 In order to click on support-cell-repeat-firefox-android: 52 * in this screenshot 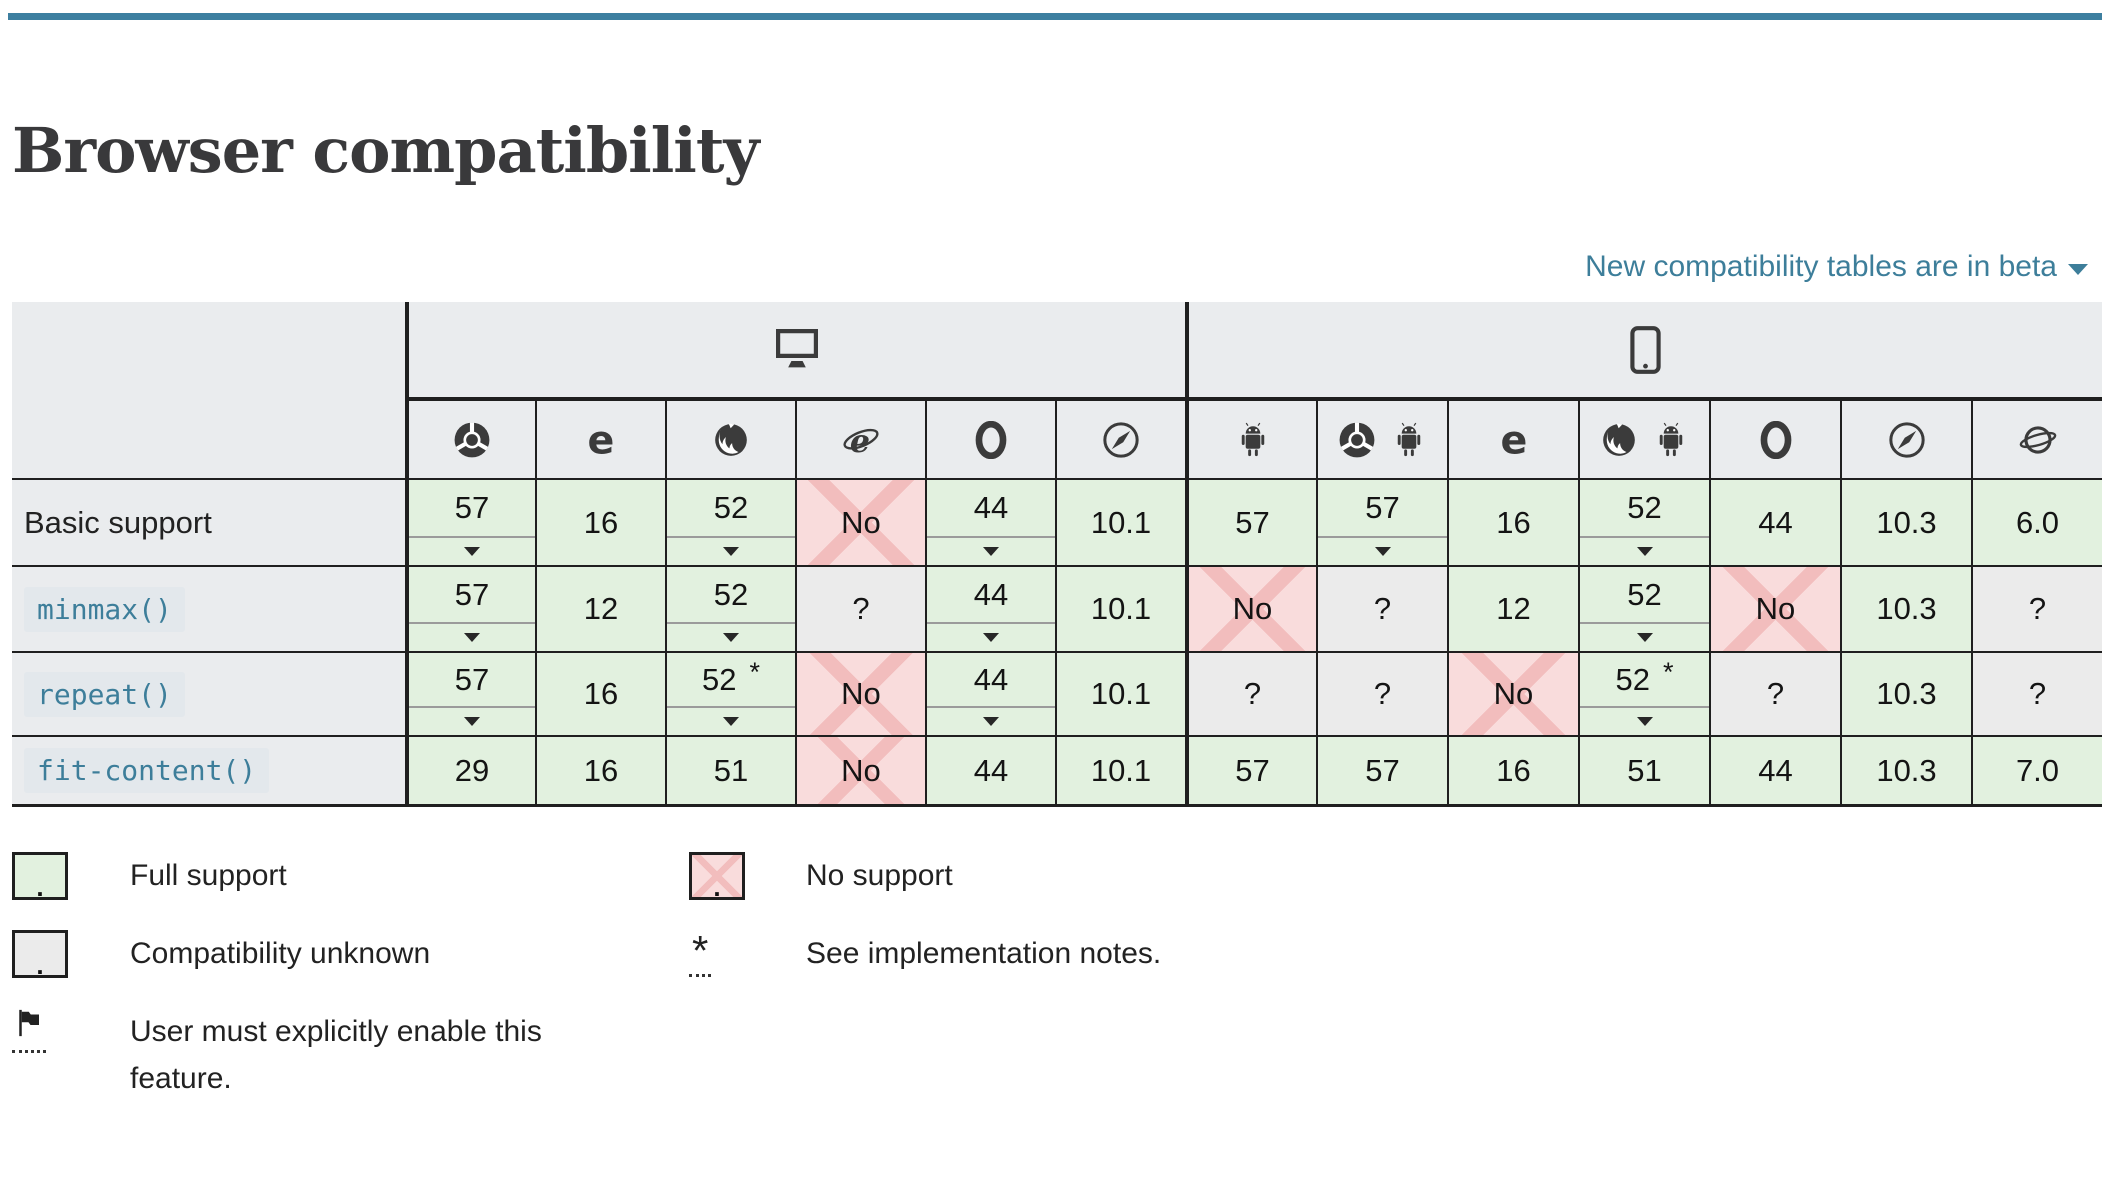, I will do `click(1643, 693)`.